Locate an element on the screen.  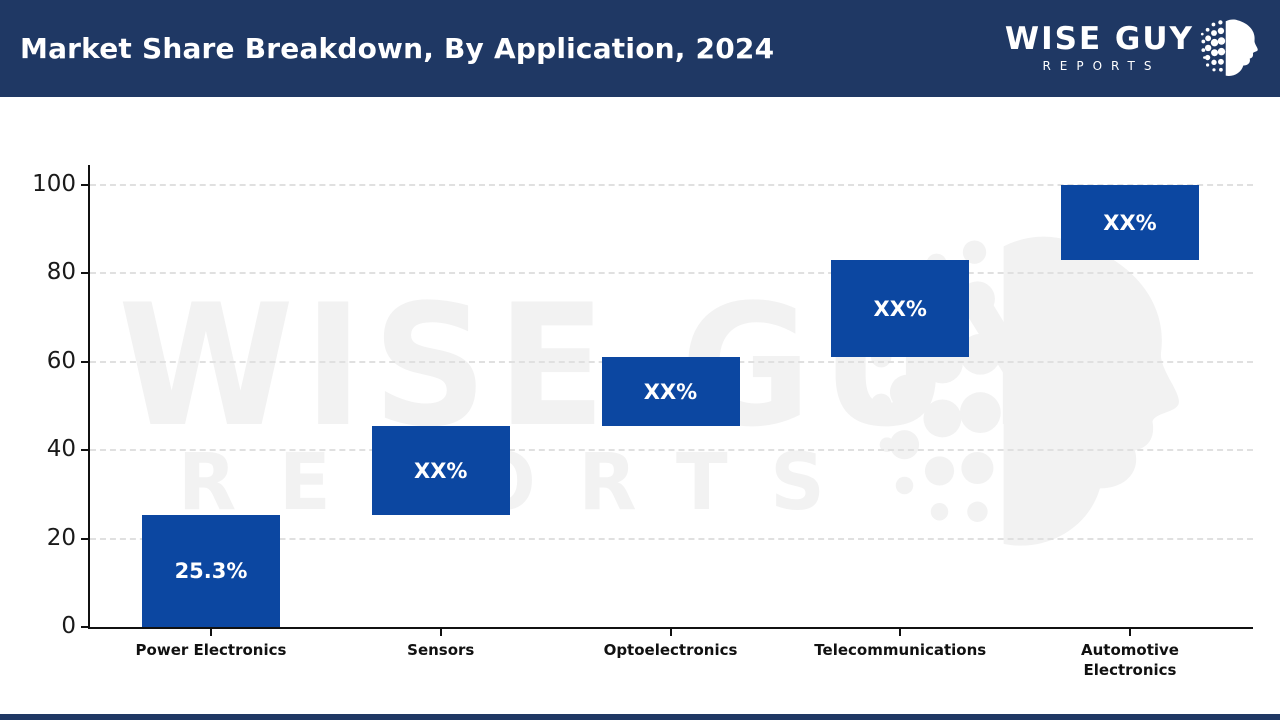
bar-telecommunications: XX% is located at coordinates (900, 309).